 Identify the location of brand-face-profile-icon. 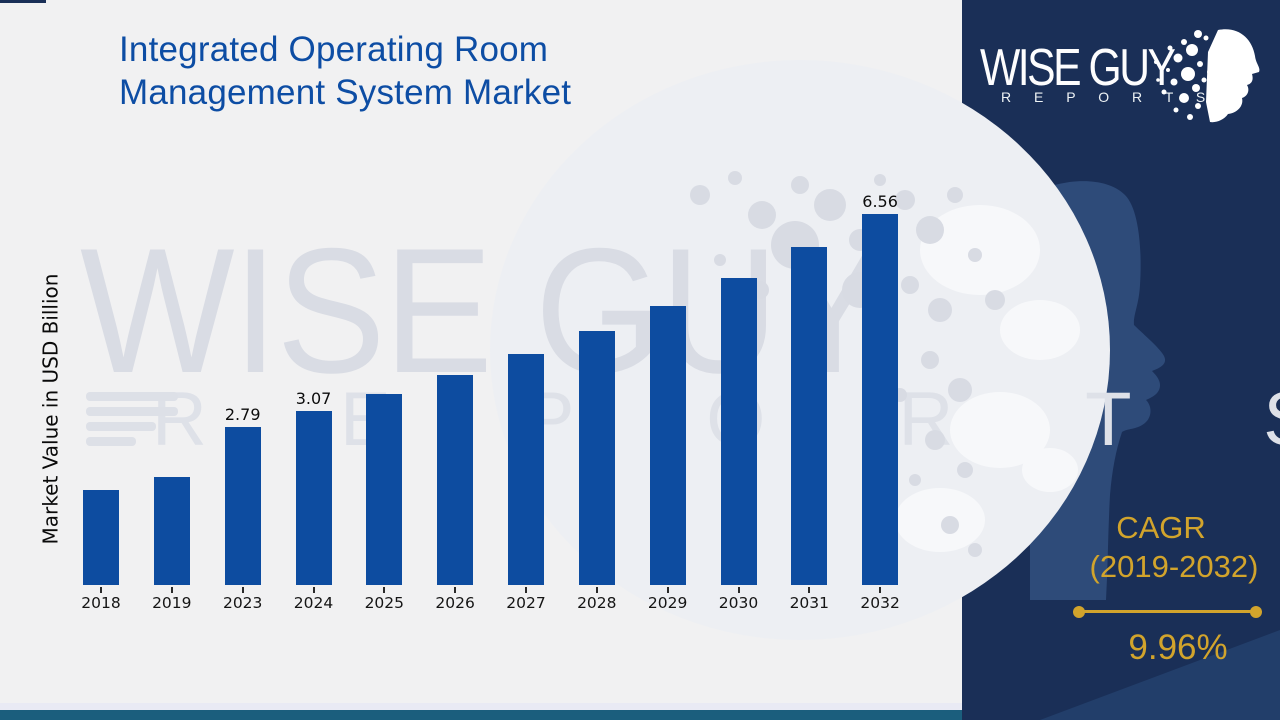
(1207, 76).